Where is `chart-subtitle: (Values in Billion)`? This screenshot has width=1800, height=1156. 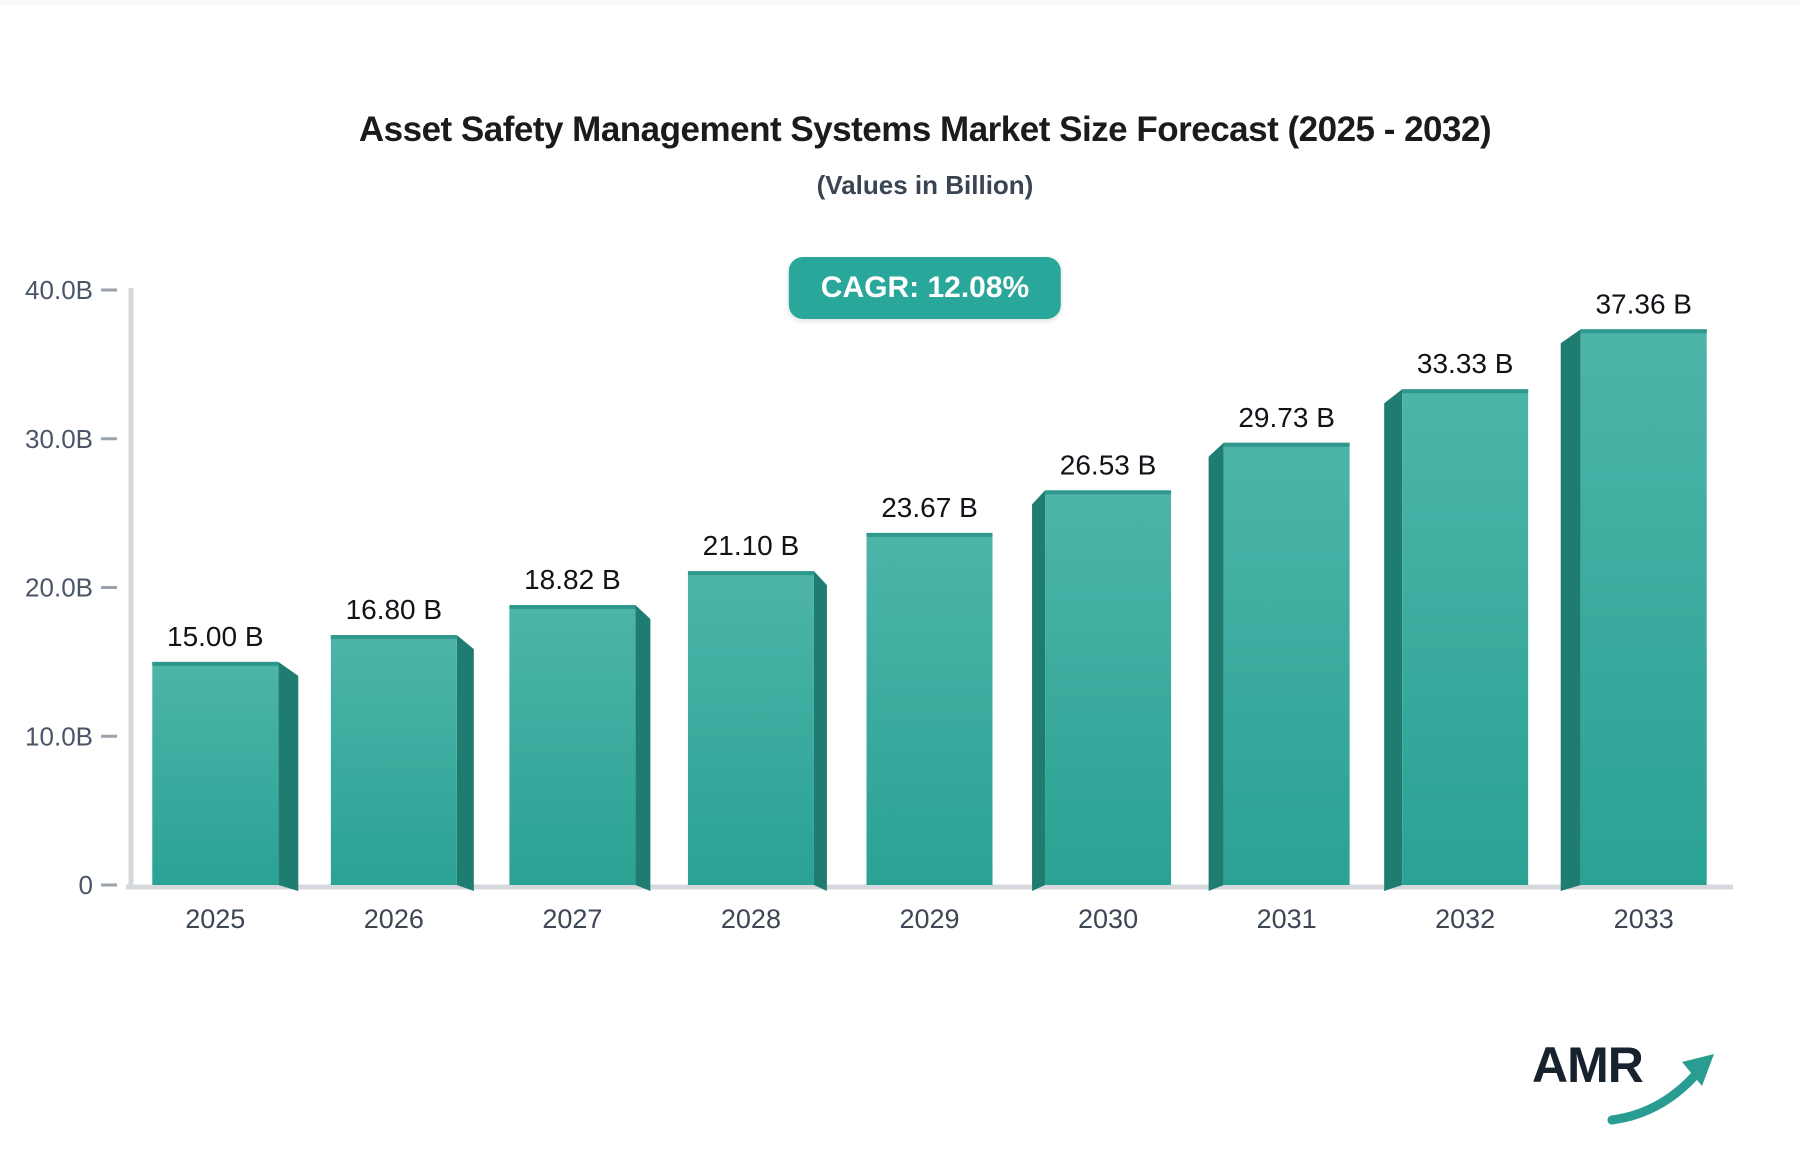 chart-subtitle: (Values in Billion) is located at coordinates (925, 185).